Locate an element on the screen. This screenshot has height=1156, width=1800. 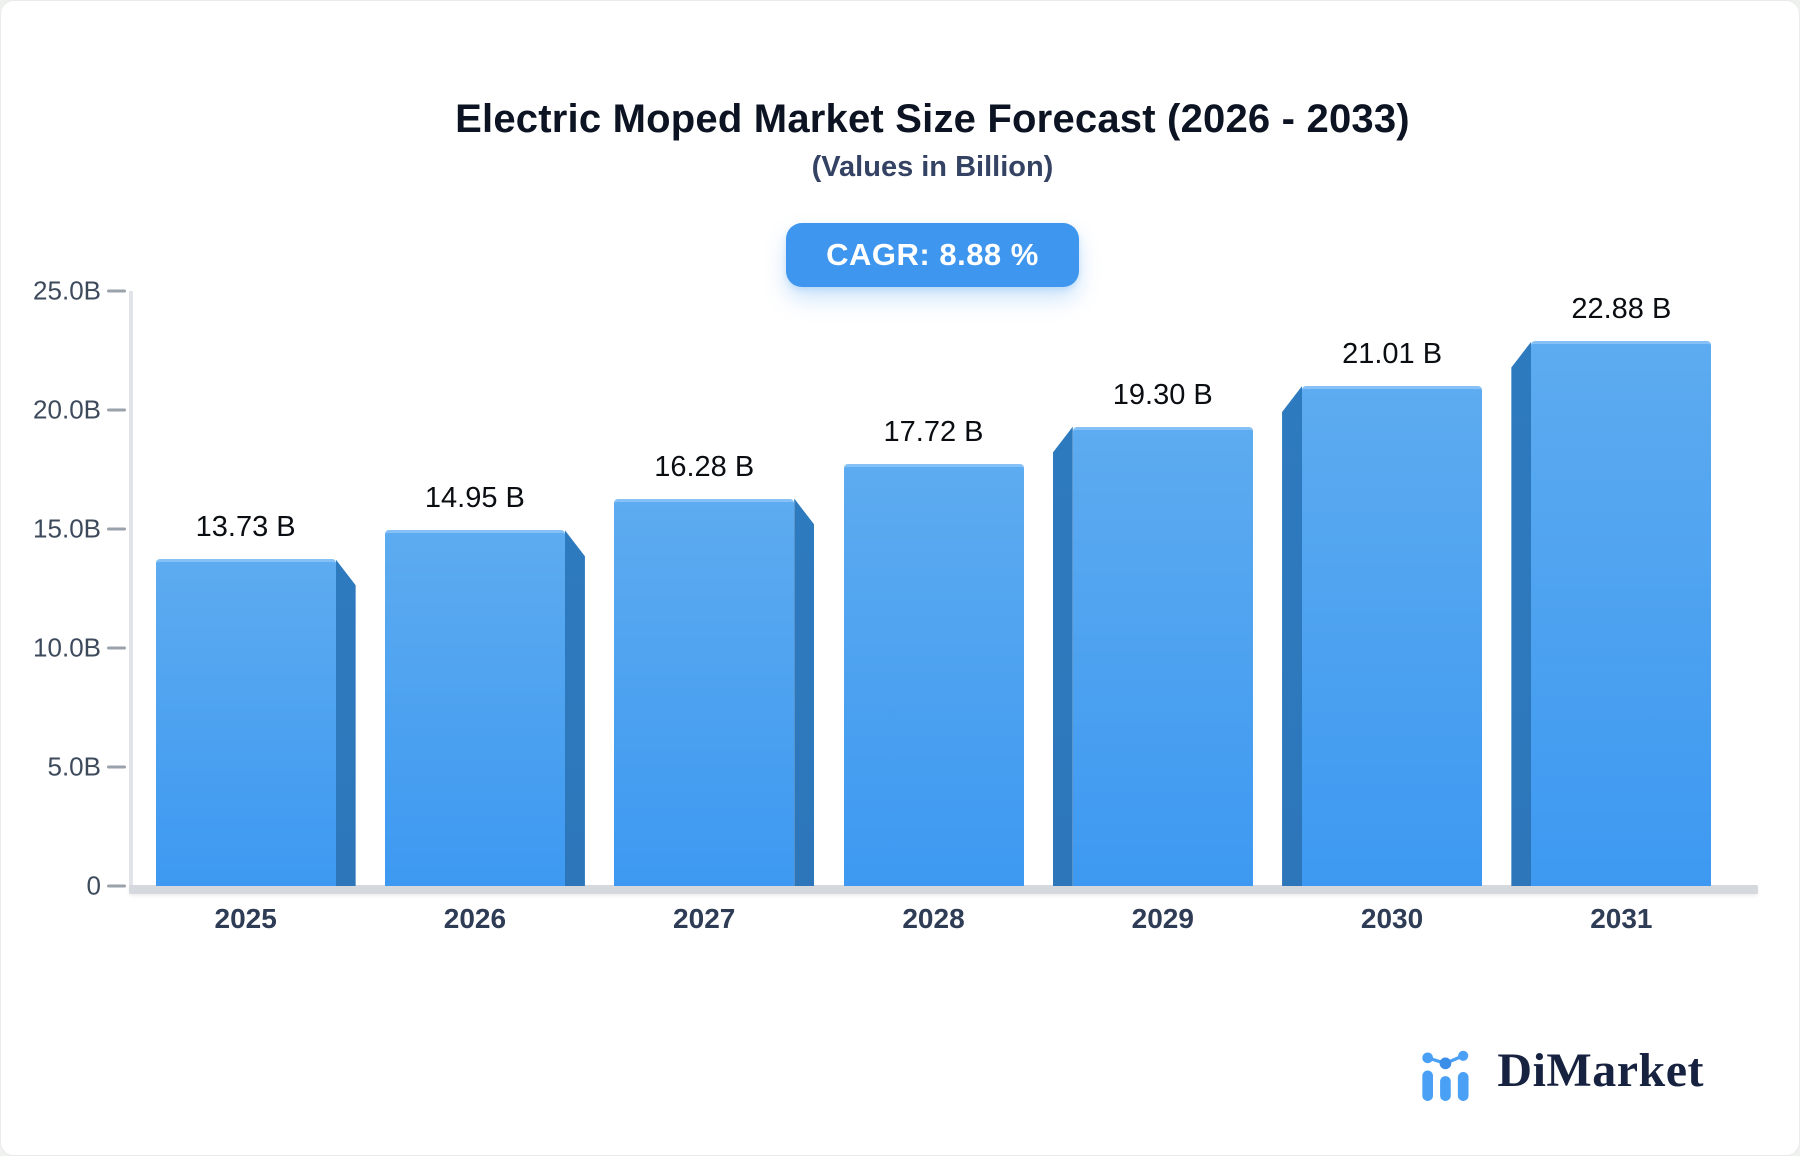
bar-2031 is located at coordinates (1621, 613).